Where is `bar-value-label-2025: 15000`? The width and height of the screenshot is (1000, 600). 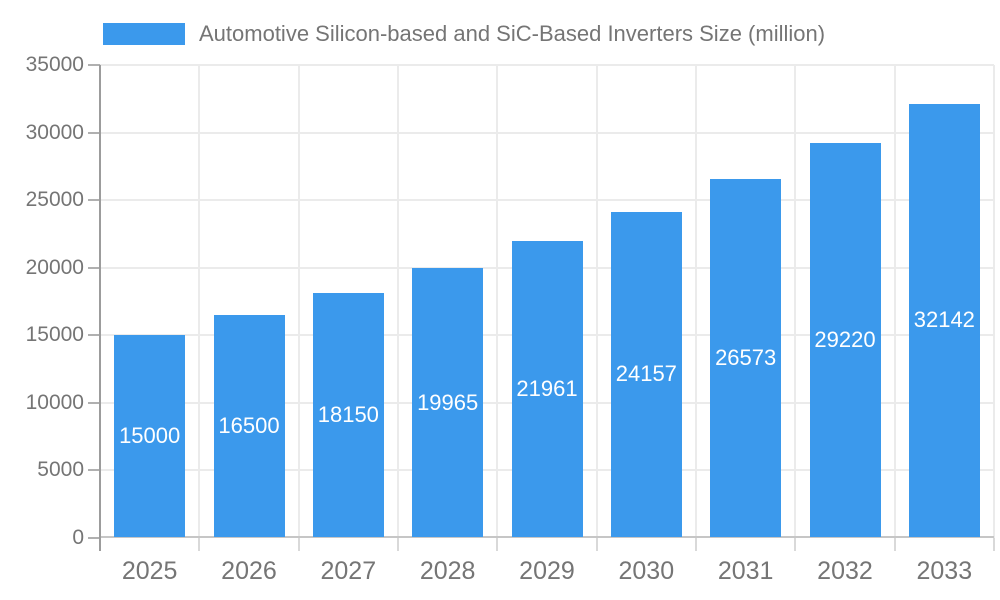
bar-value-label-2025: 15000 is located at coordinates (150, 436).